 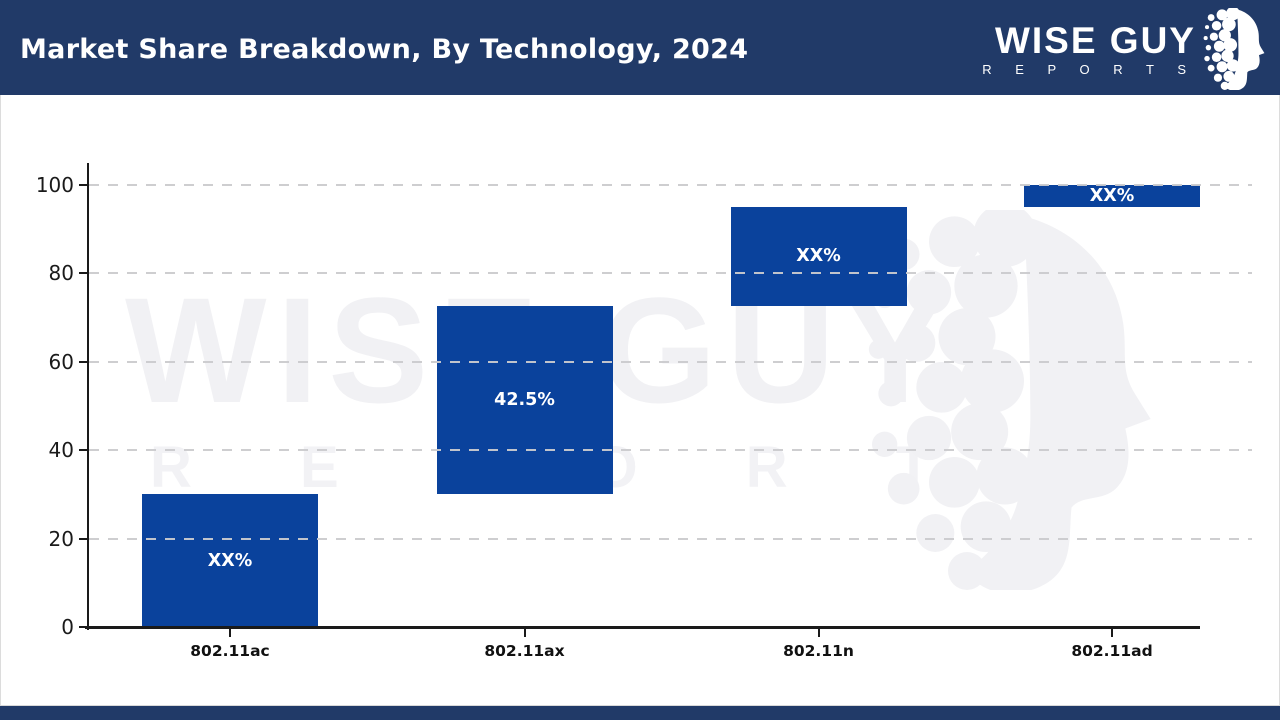 What do you see at coordinates (818, 633) in the screenshot?
I see `x-tickmark-802.11n` at bounding box center [818, 633].